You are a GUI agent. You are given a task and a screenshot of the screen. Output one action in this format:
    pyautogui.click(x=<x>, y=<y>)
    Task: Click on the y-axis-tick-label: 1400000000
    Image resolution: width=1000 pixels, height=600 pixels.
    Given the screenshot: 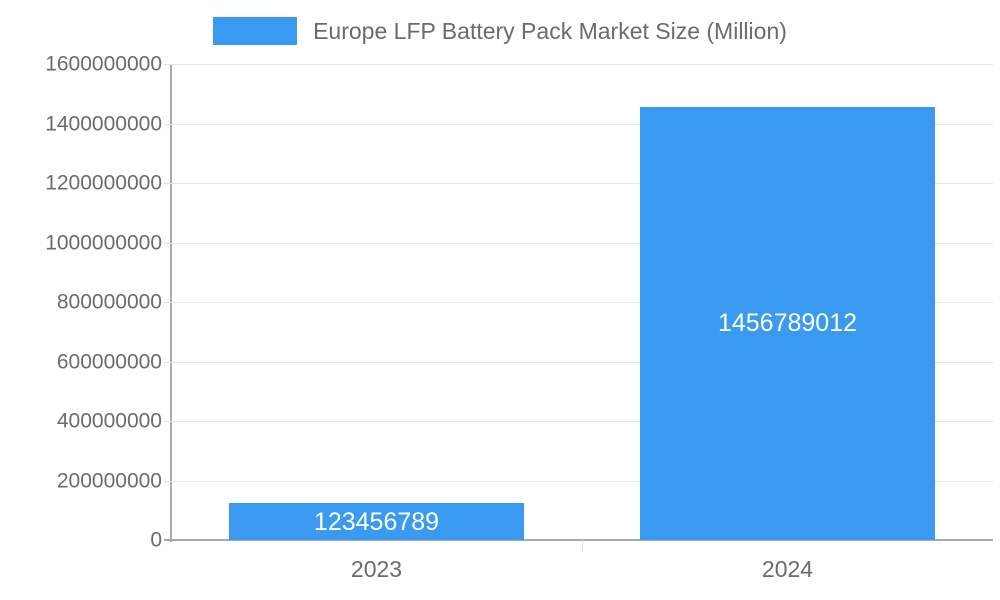 What is the action you would take?
    pyautogui.click(x=103, y=123)
    